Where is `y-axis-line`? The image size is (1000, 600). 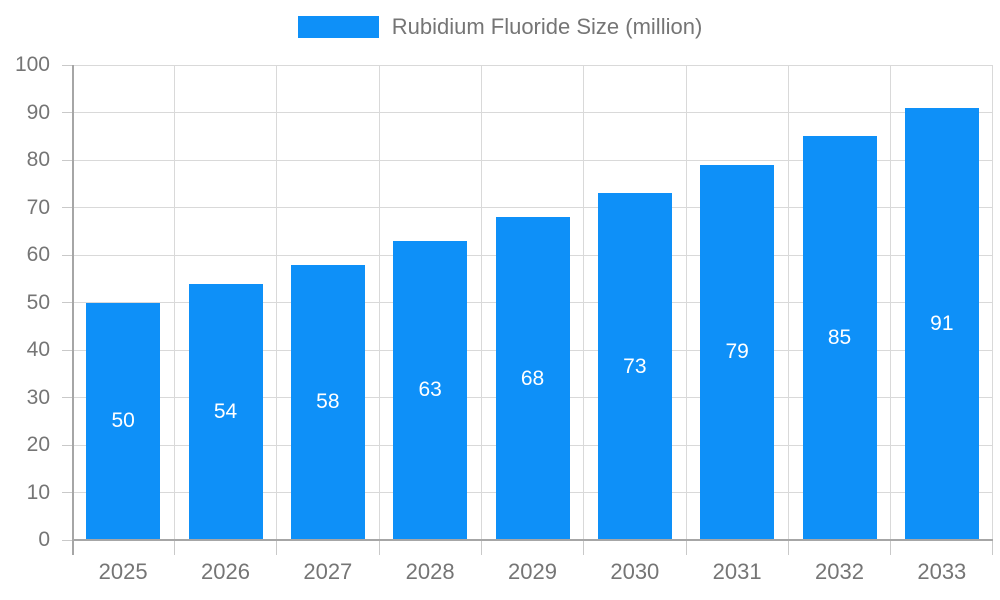 y-axis-line is located at coordinates (73, 310).